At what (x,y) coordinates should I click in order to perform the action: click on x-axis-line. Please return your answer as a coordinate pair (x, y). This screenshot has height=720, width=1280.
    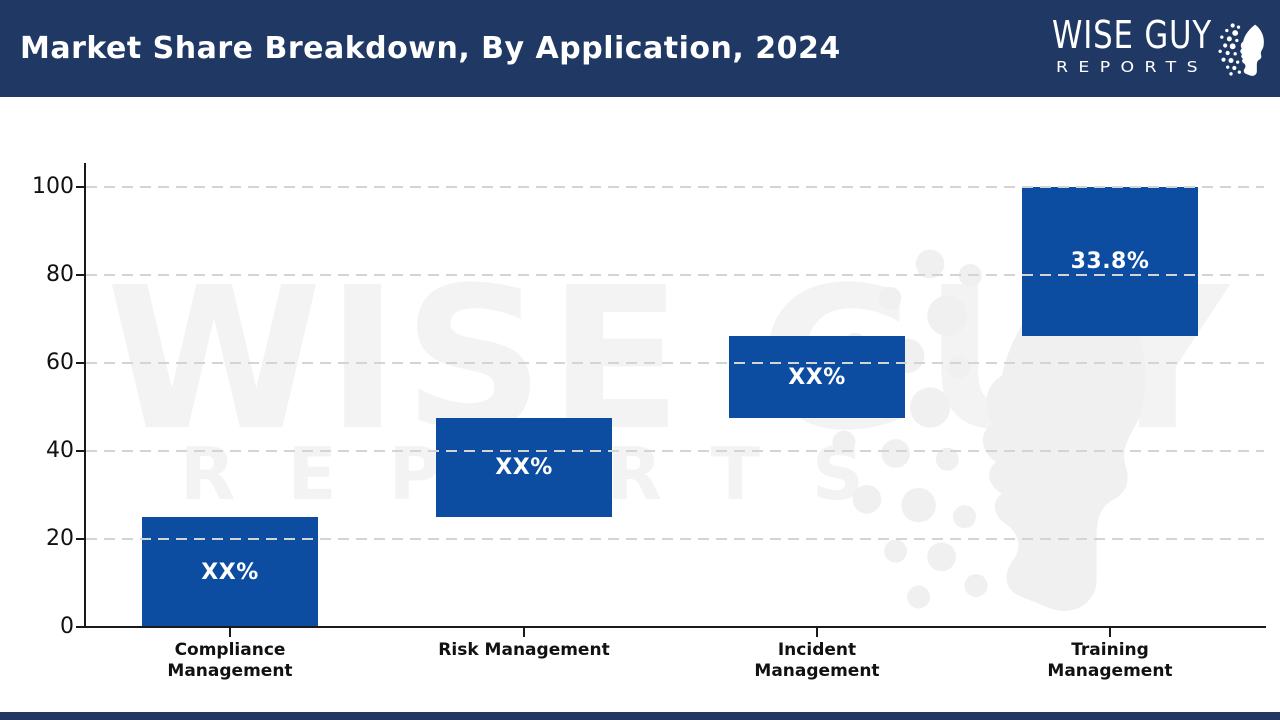
    Looking at the image, I should click on (675, 627).